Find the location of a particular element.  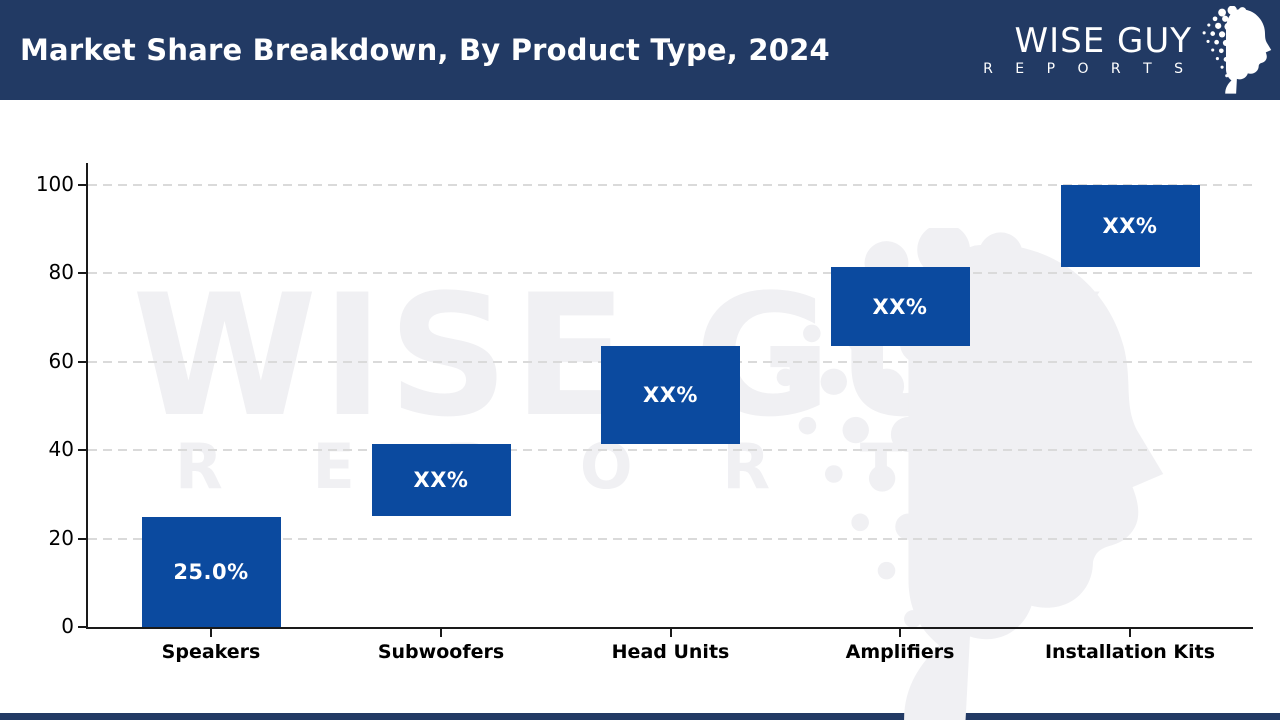

bar-value-label: 25.0% is located at coordinates (211, 571).